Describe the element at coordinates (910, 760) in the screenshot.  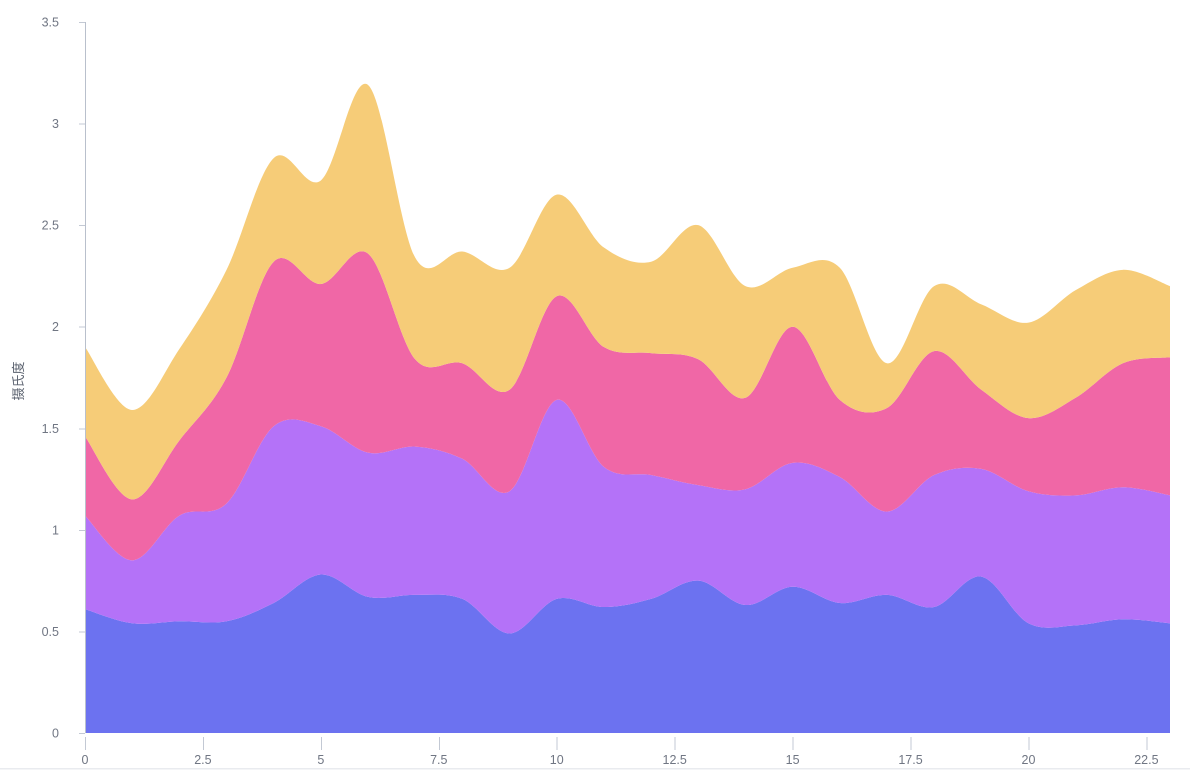
I see `x-tick-label: 17.5` at that location.